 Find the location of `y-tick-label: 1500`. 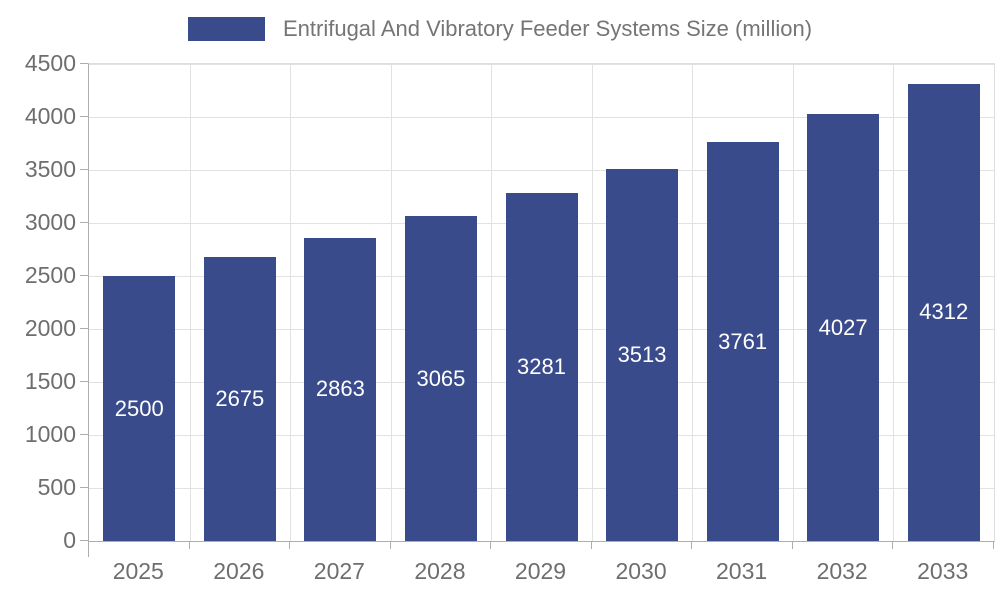

y-tick-label: 1500 is located at coordinates (50, 381).